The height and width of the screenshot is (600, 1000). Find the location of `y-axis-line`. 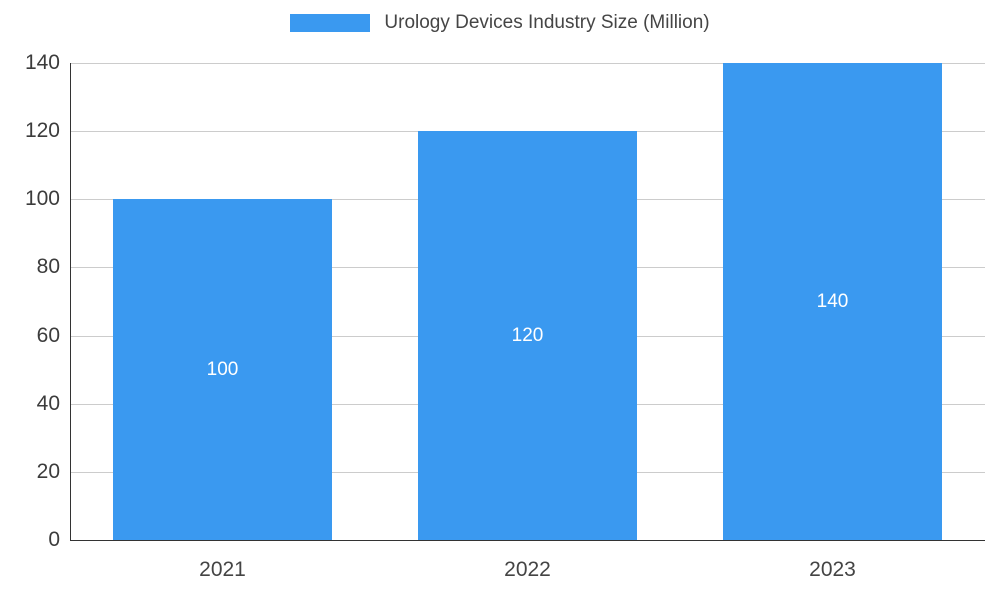

y-axis-line is located at coordinates (70, 301).